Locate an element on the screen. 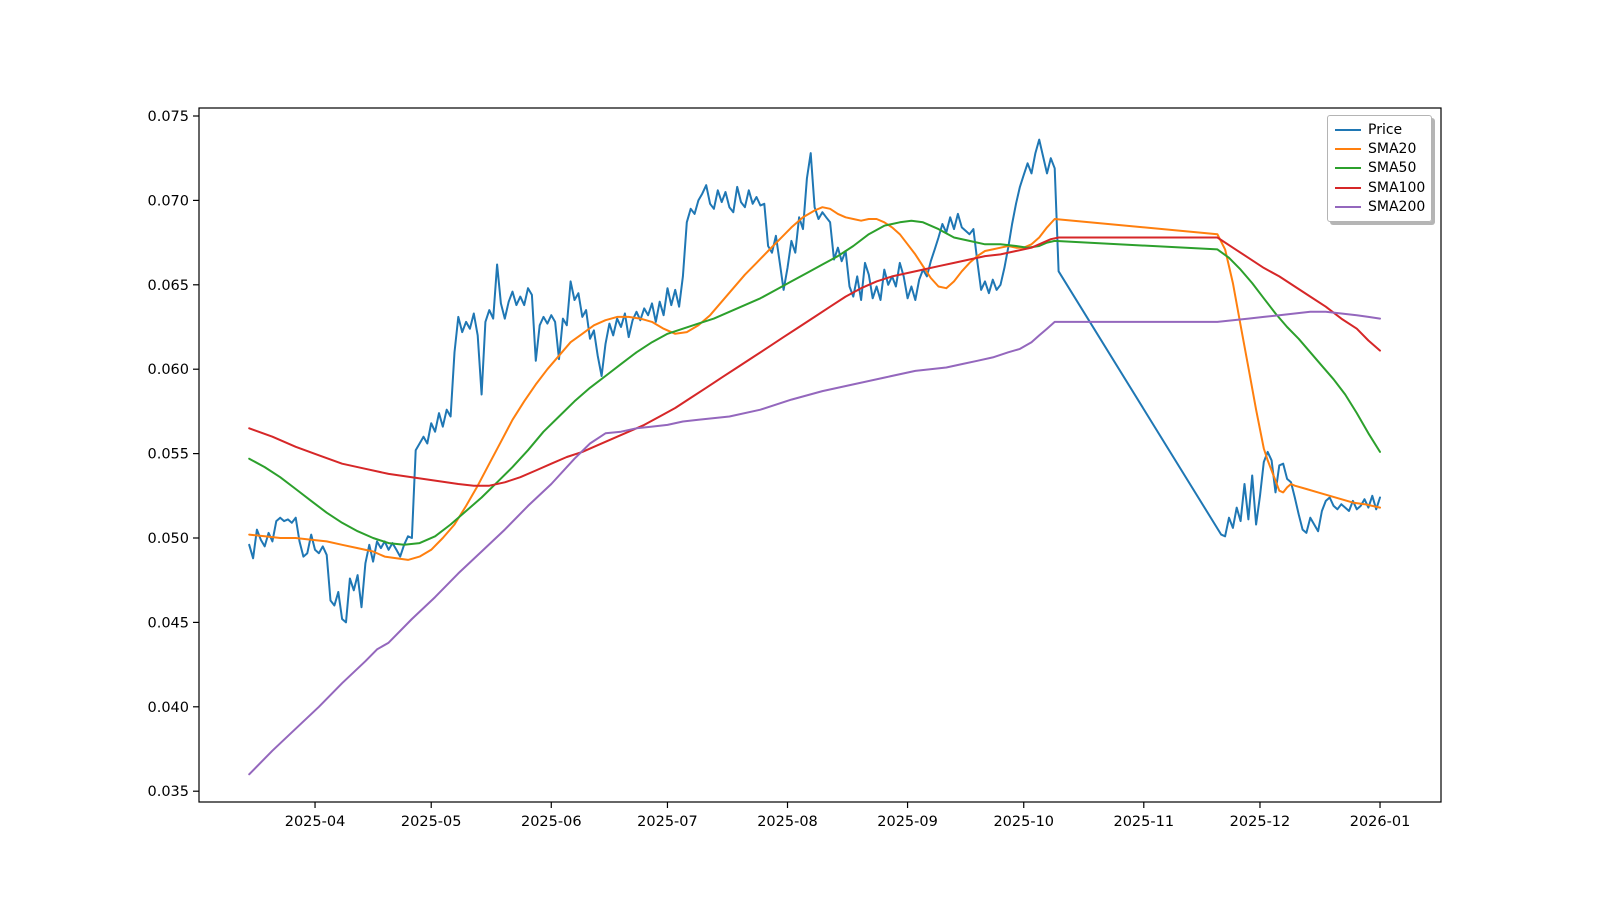 The width and height of the screenshot is (1600, 900). x-tick-label: 2025-12 is located at coordinates (1260, 822).